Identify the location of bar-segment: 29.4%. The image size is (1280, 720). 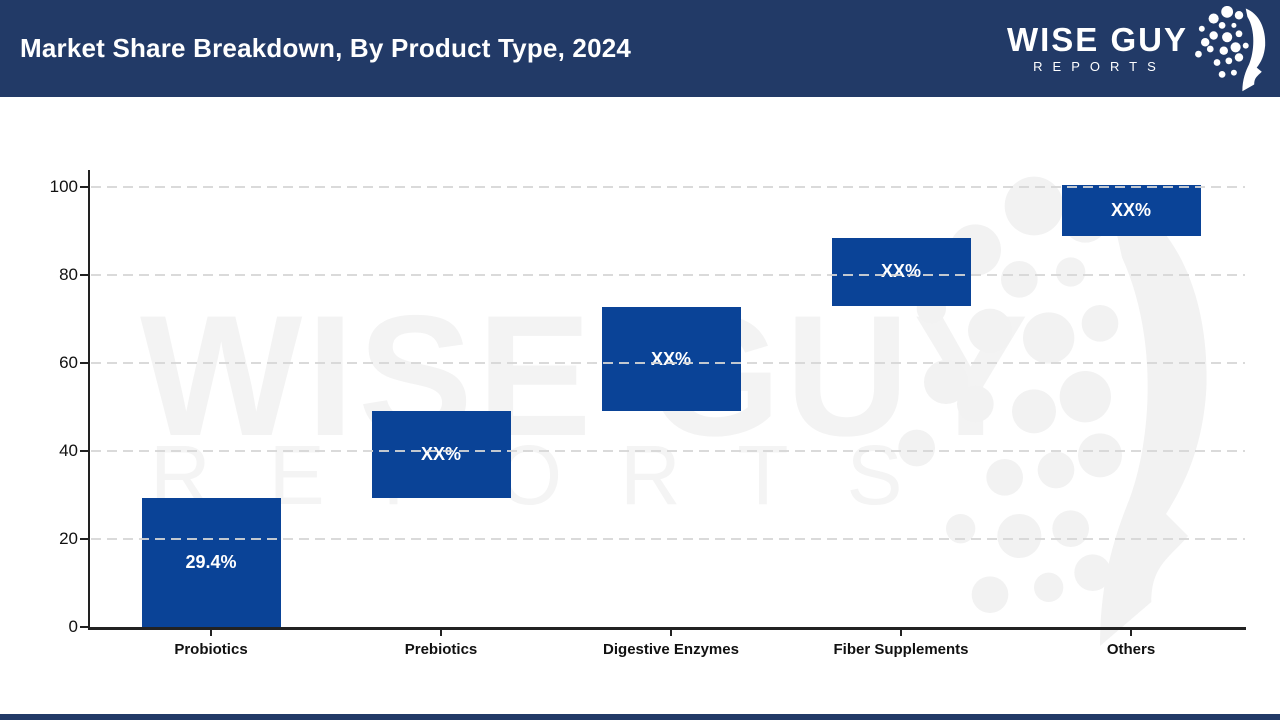
(211, 562).